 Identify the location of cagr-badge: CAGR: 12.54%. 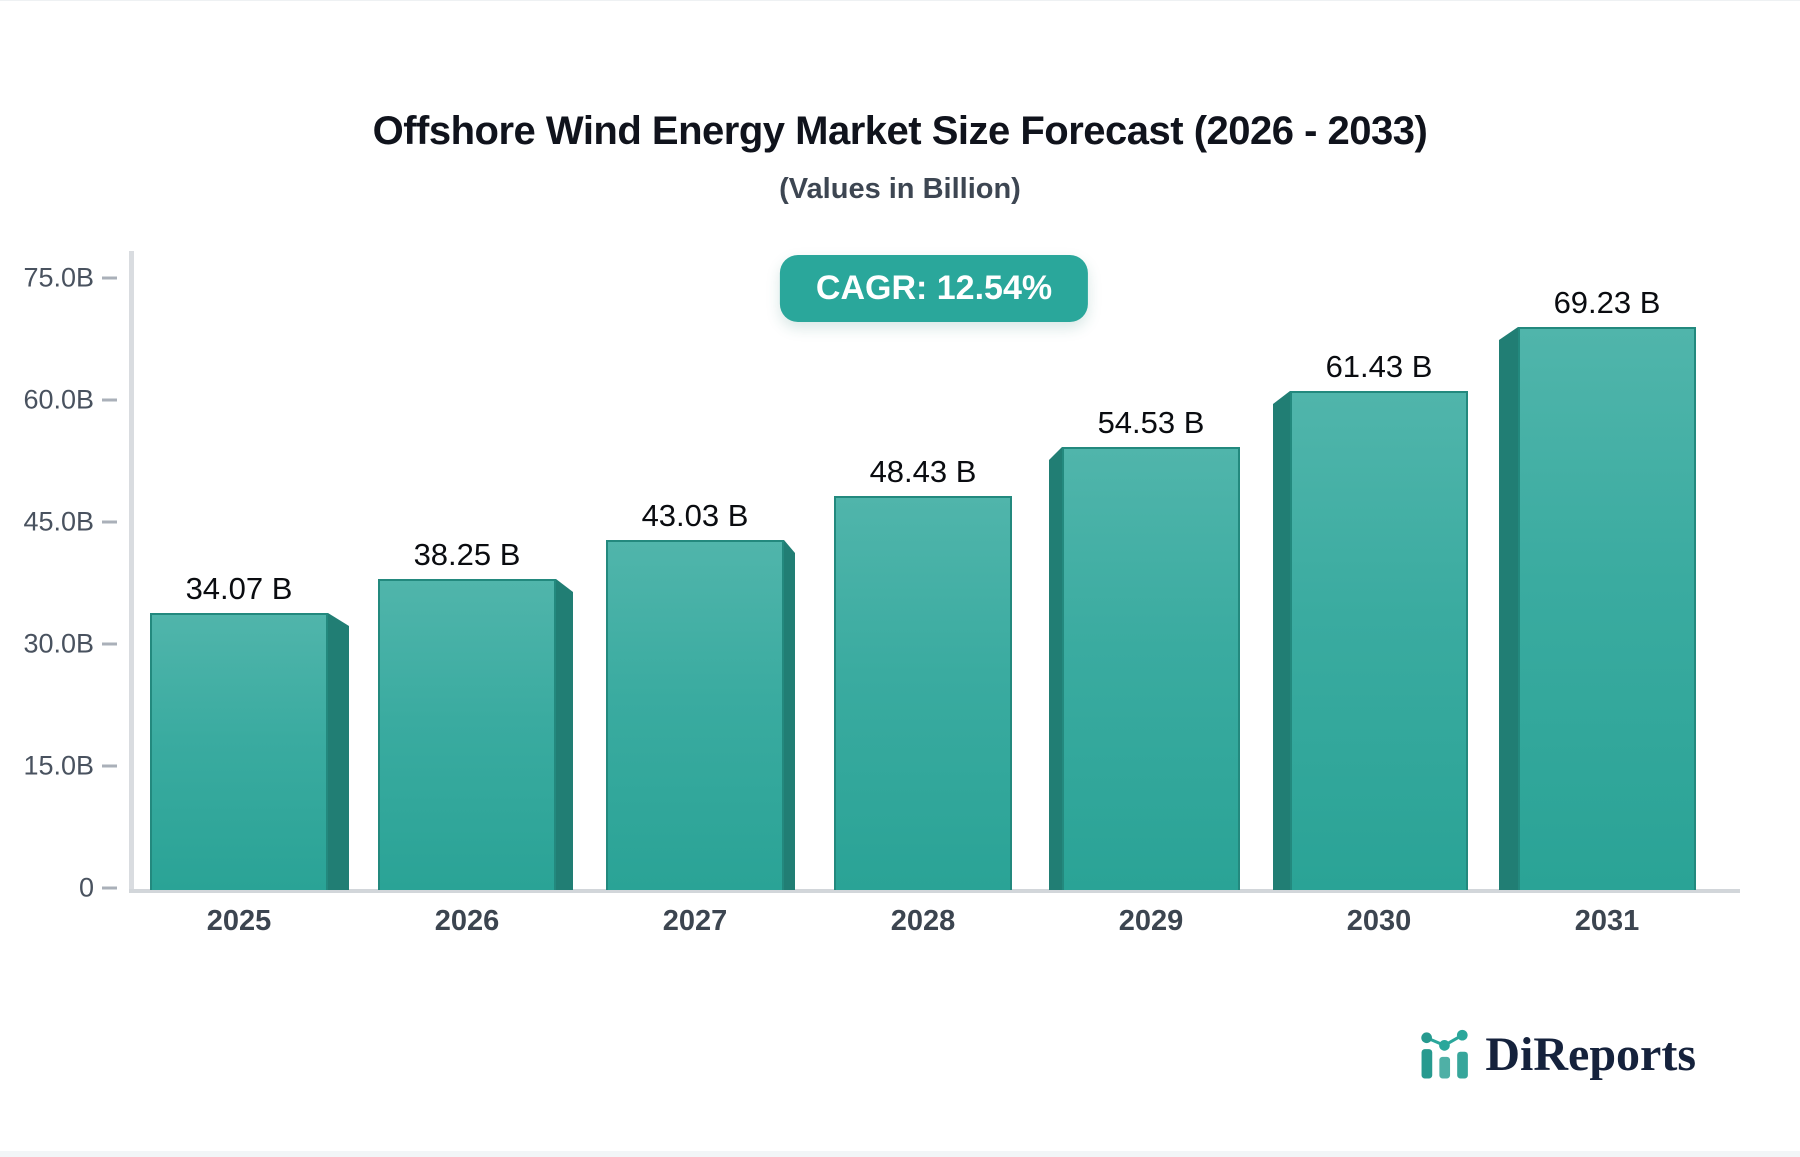
(934, 288).